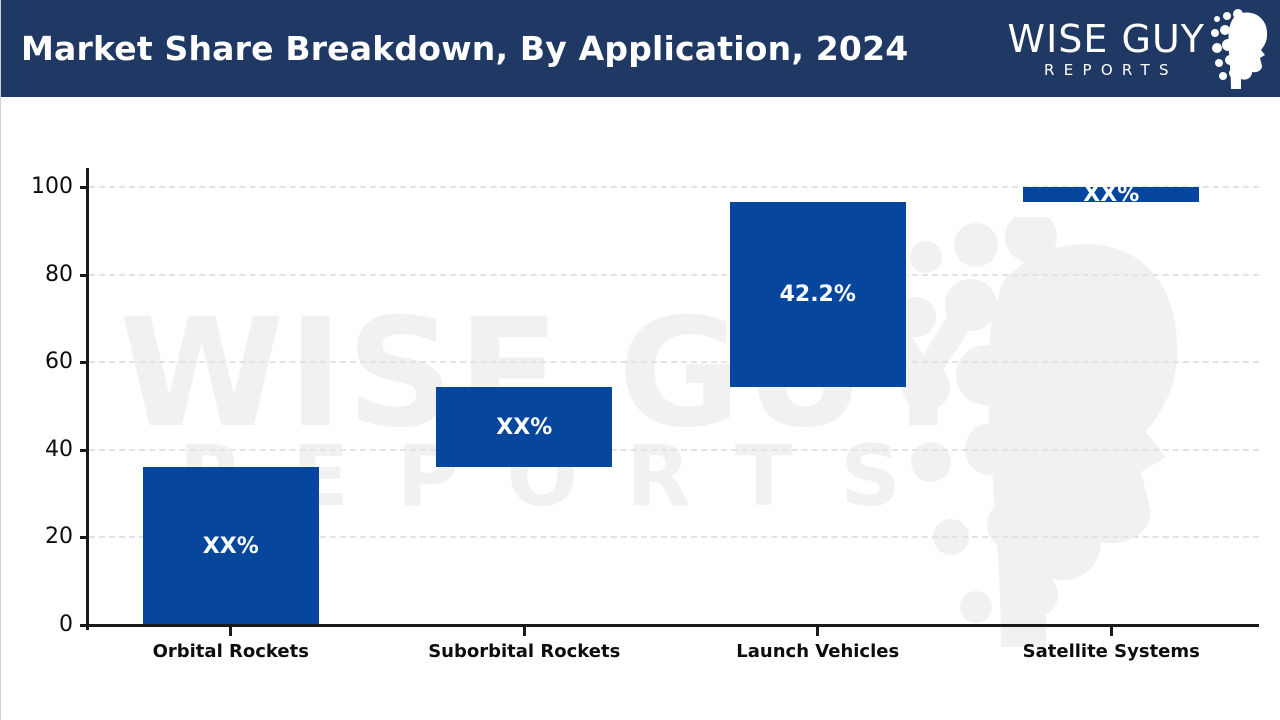 Image resolution: width=1280 pixels, height=720 pixels. Describe the element at coordinates (59, 449) in the screenshot. I see `y-tick-label: 40` at that location.